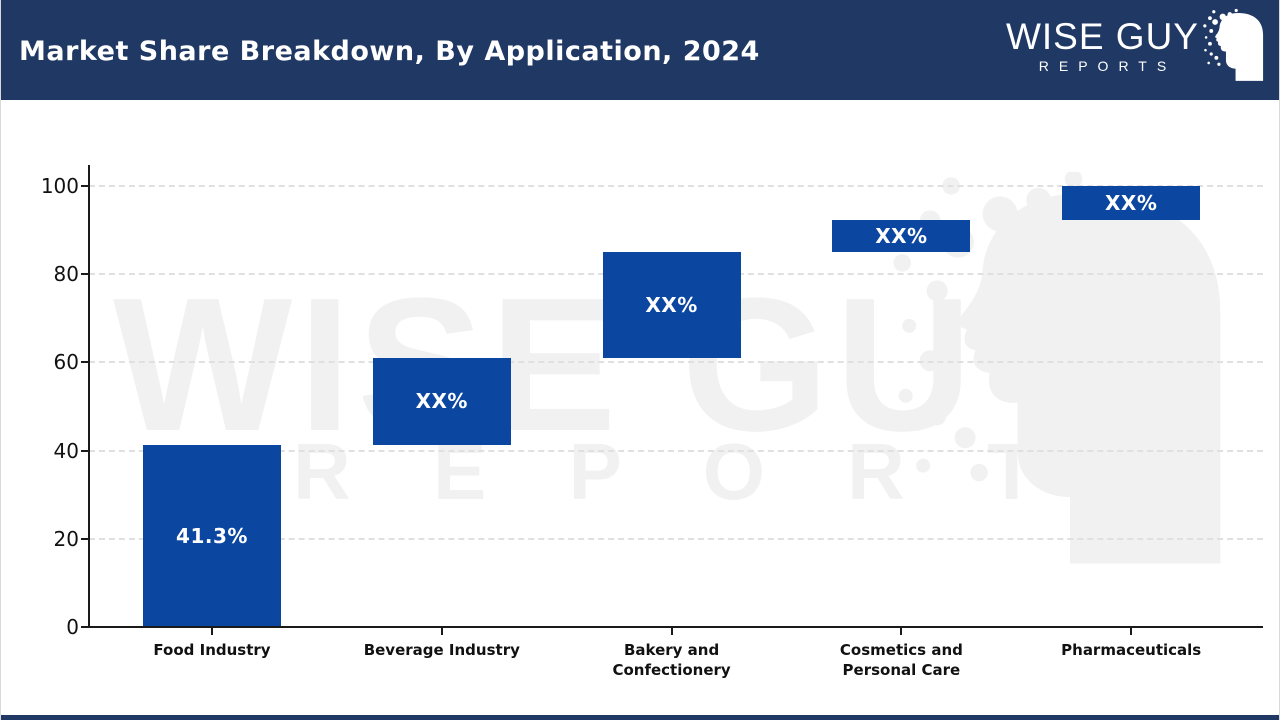 This screenshot has width=1280, height=720. What do you see at coordinates (901, 660) in the screenshot?
I see `x-category-label: Cosmetics and Personal Care` at bounding box center [901, 660].